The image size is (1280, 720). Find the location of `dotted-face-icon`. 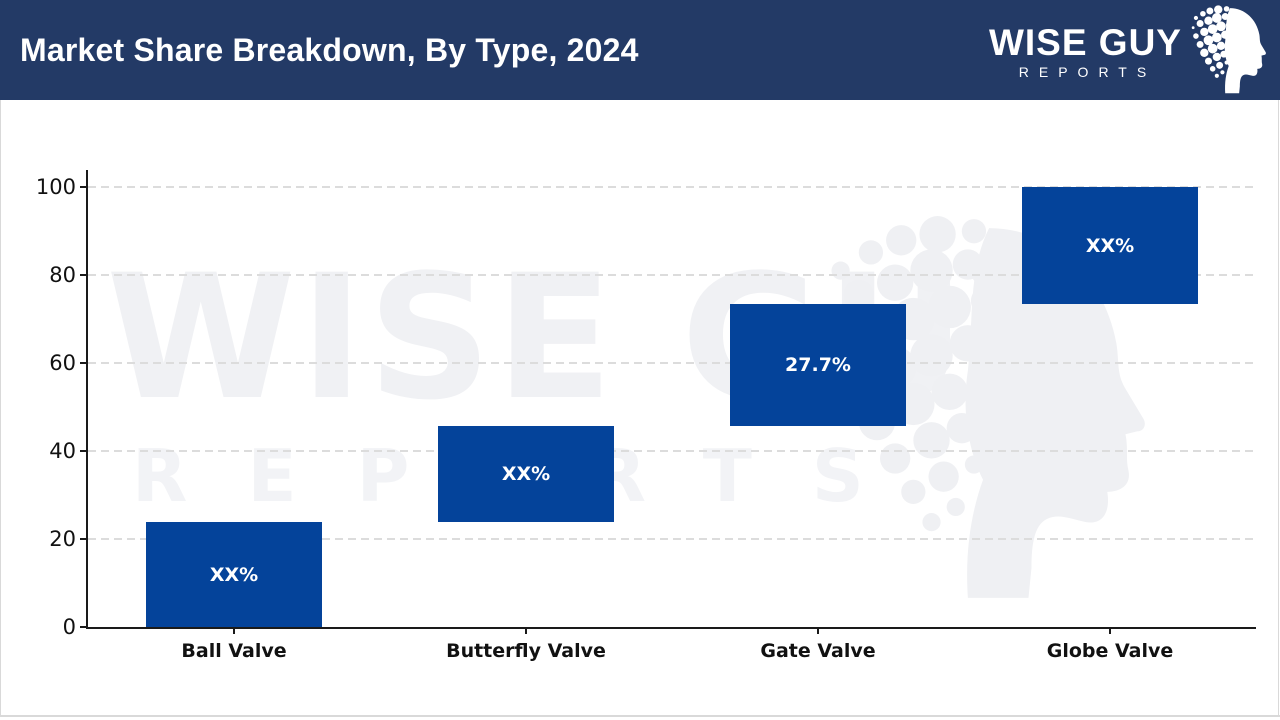

dotted-face-icon is located at coordinates (1228, 49).